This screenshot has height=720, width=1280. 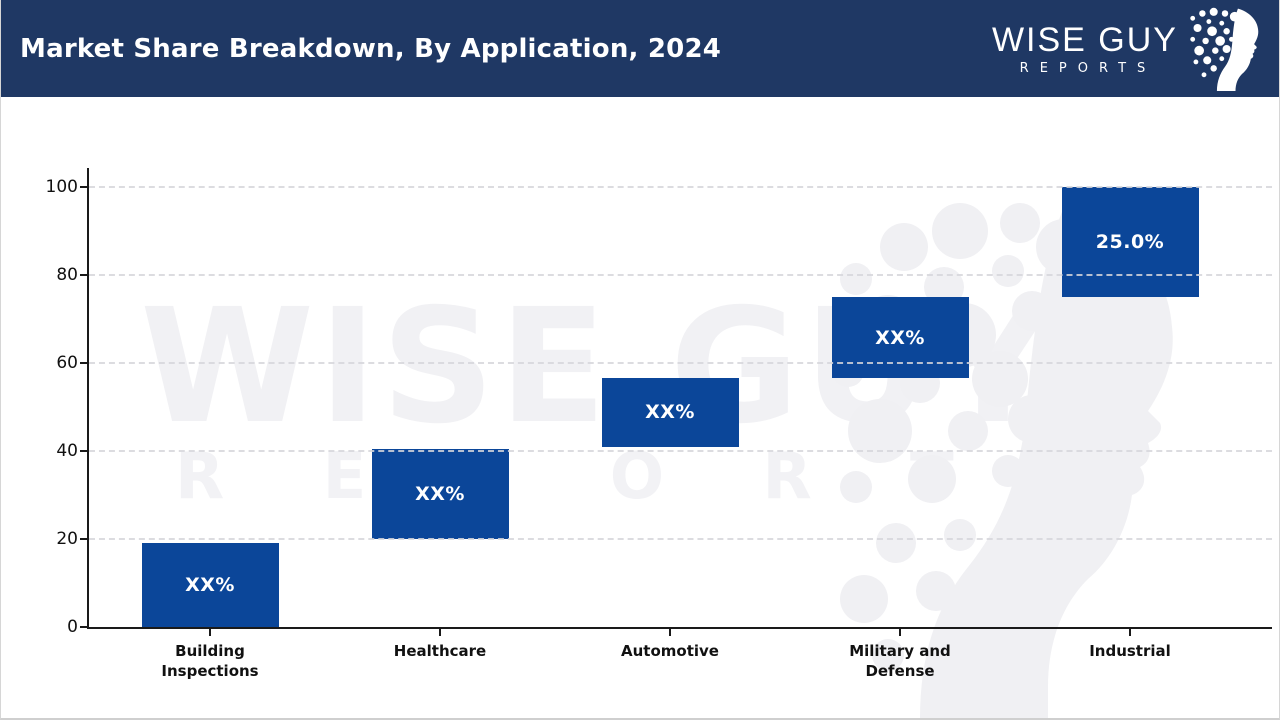 I want to click on x-category-label: Building Inspections, so click(x=210, y=661).